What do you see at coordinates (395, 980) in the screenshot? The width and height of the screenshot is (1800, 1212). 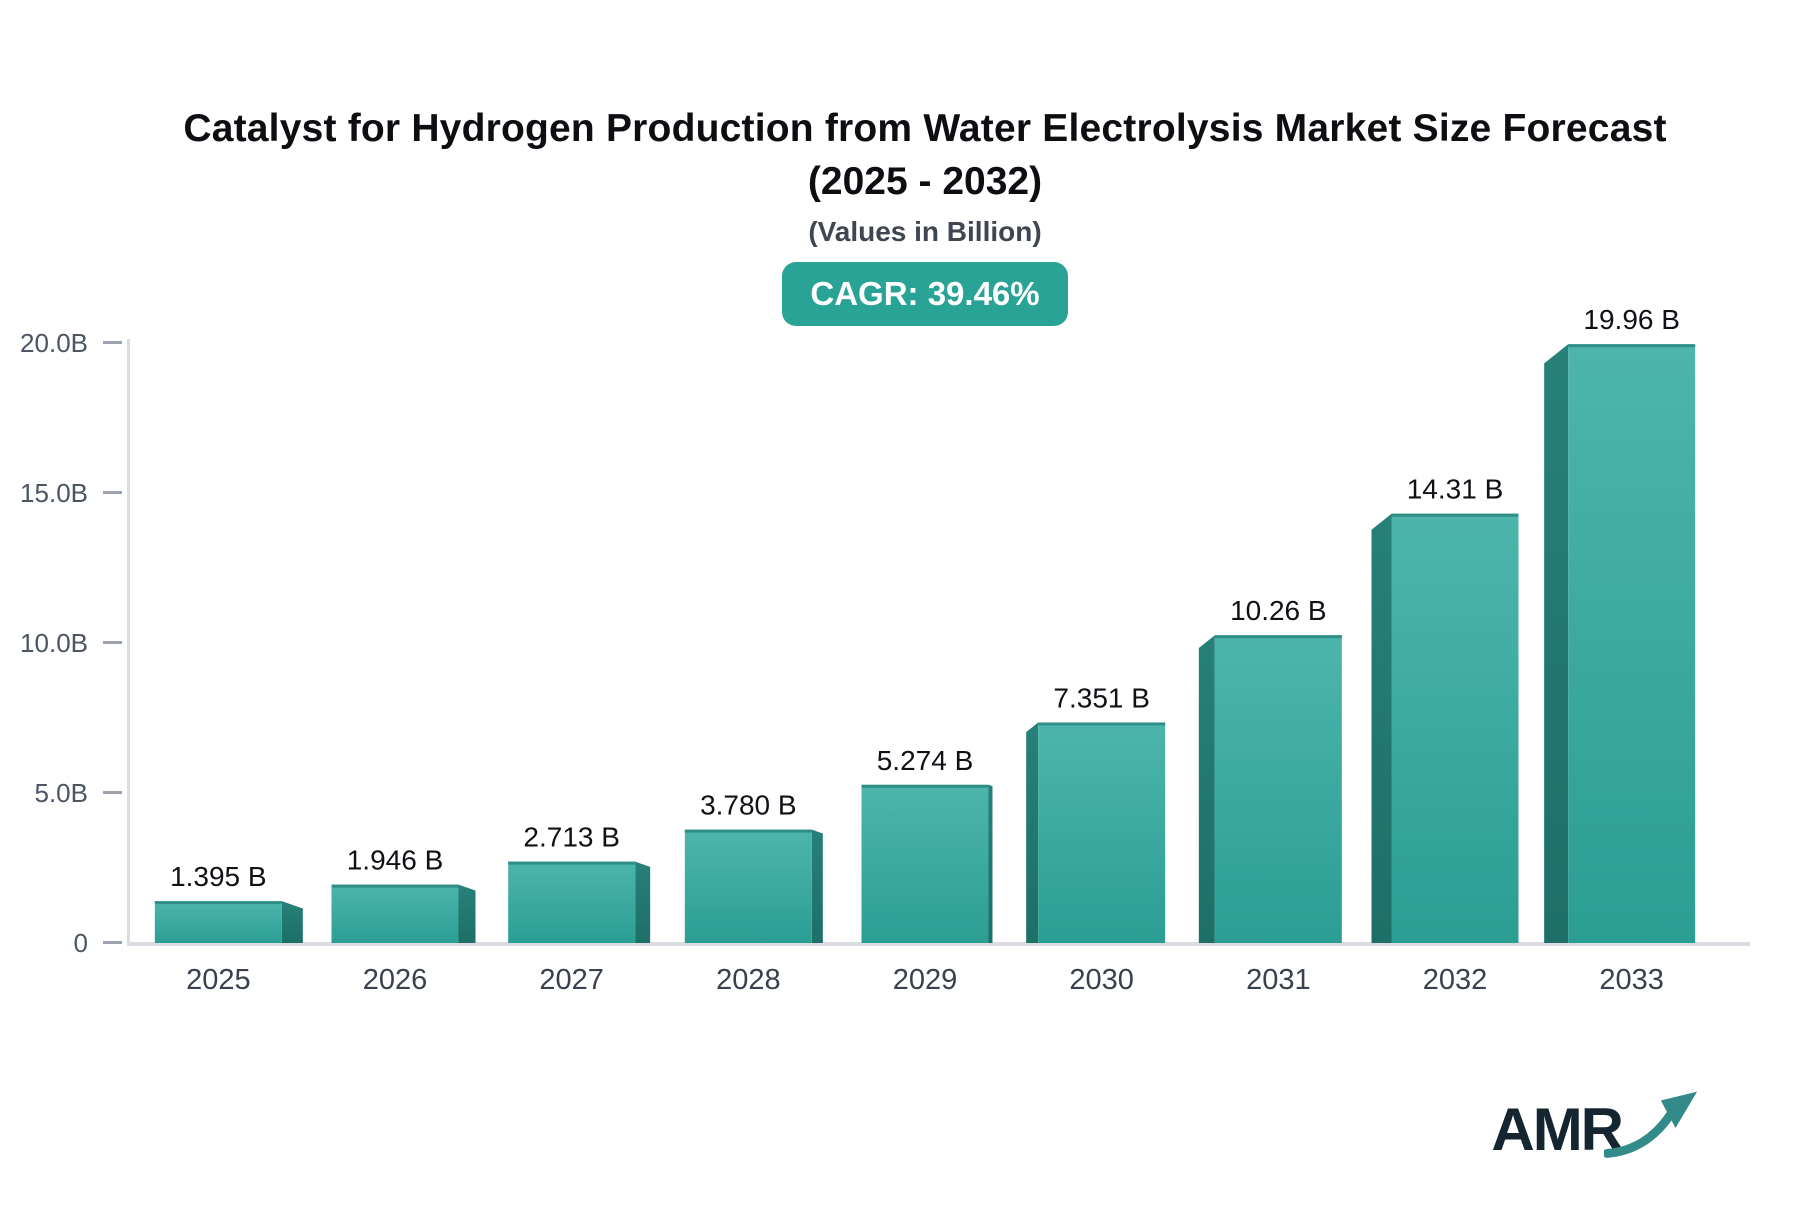 I see `x-axis-tick-label: 2026` at bounding box center [395, 980].